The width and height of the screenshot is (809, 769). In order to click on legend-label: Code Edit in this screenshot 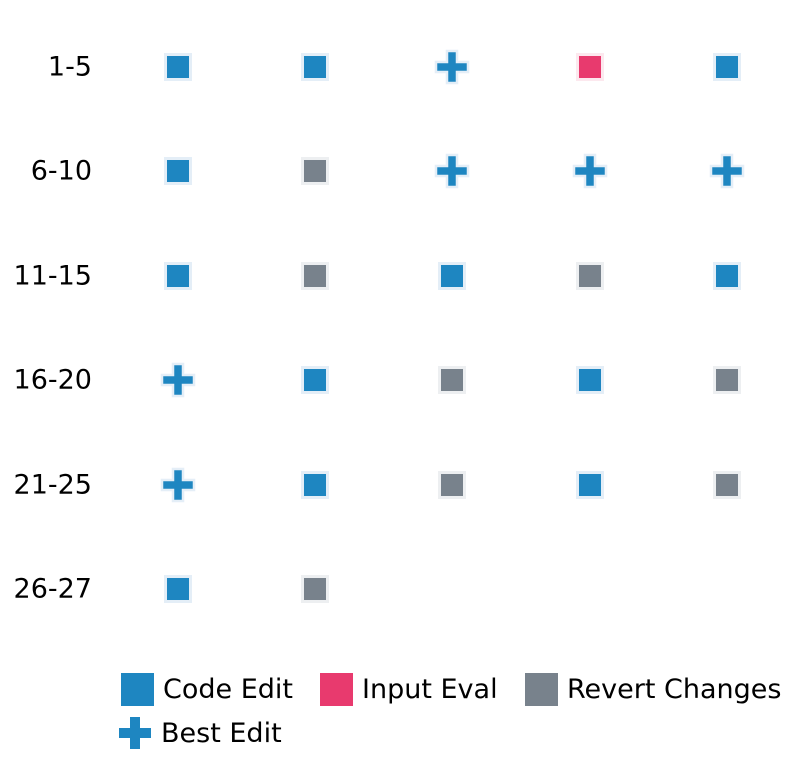, I will do `click(228, 689)`.